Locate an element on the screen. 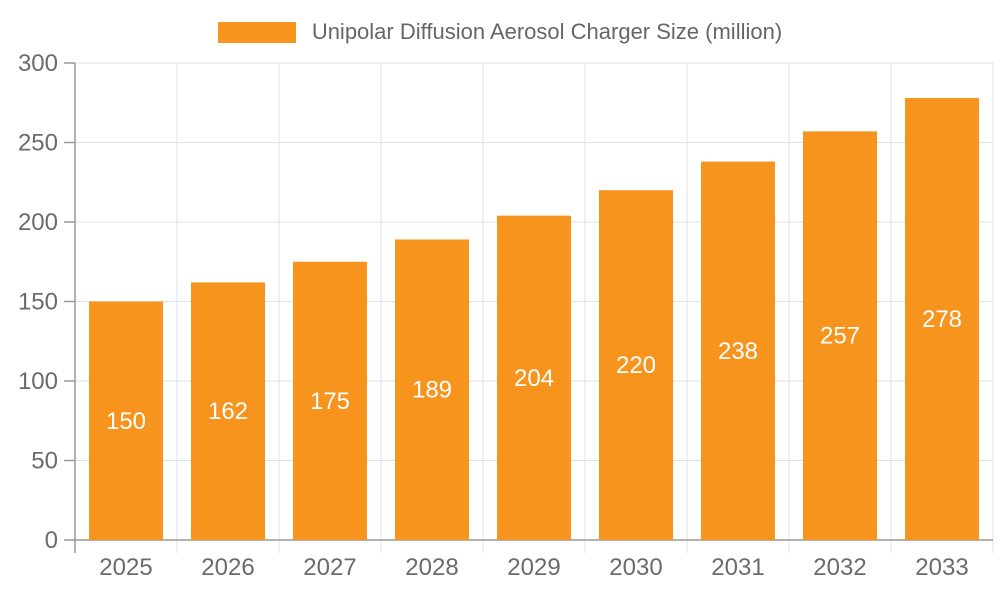 The height and width of the screenshot is (600, 1000). bar-2032 is located at coordinates (840, 335).